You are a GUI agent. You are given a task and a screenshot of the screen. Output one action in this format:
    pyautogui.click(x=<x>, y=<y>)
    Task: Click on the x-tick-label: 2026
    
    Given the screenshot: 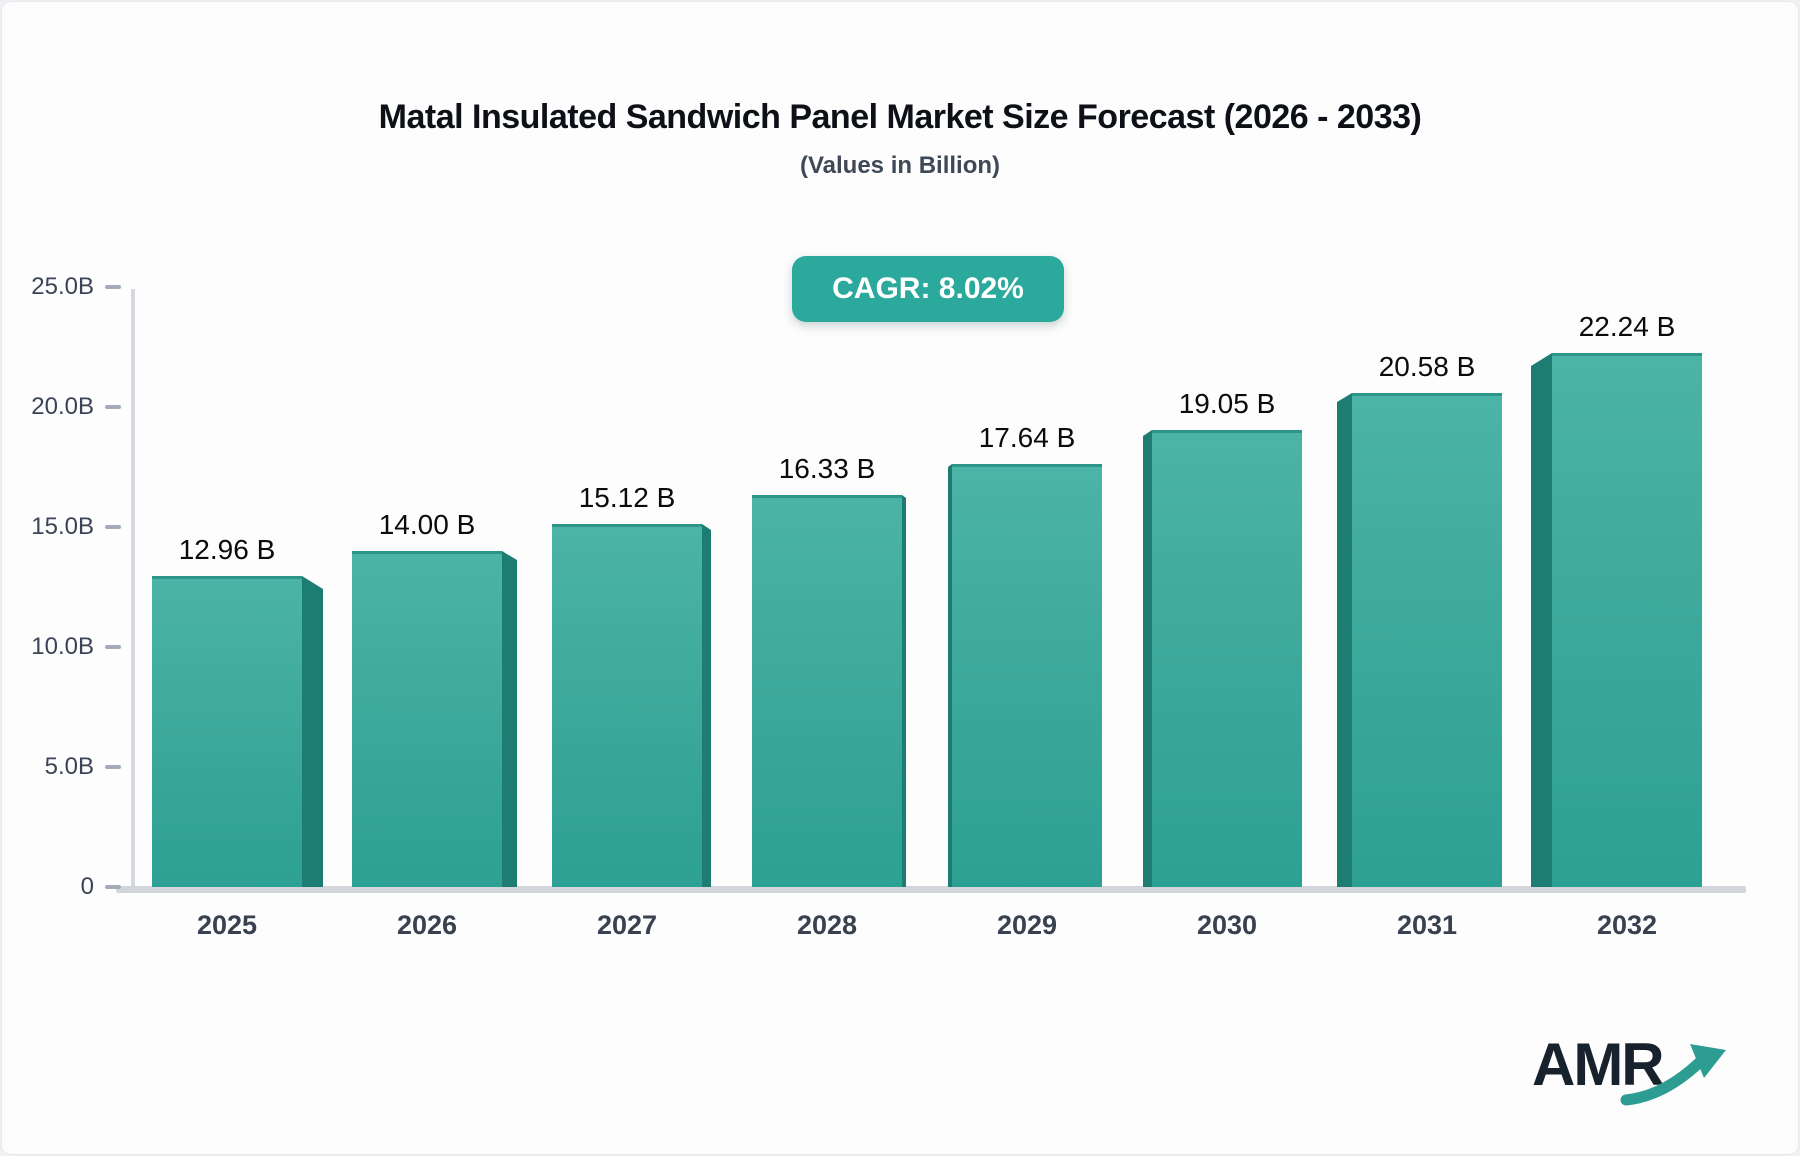 What is the action you would take?
    pyautogui.click(x=427, y=925)
    